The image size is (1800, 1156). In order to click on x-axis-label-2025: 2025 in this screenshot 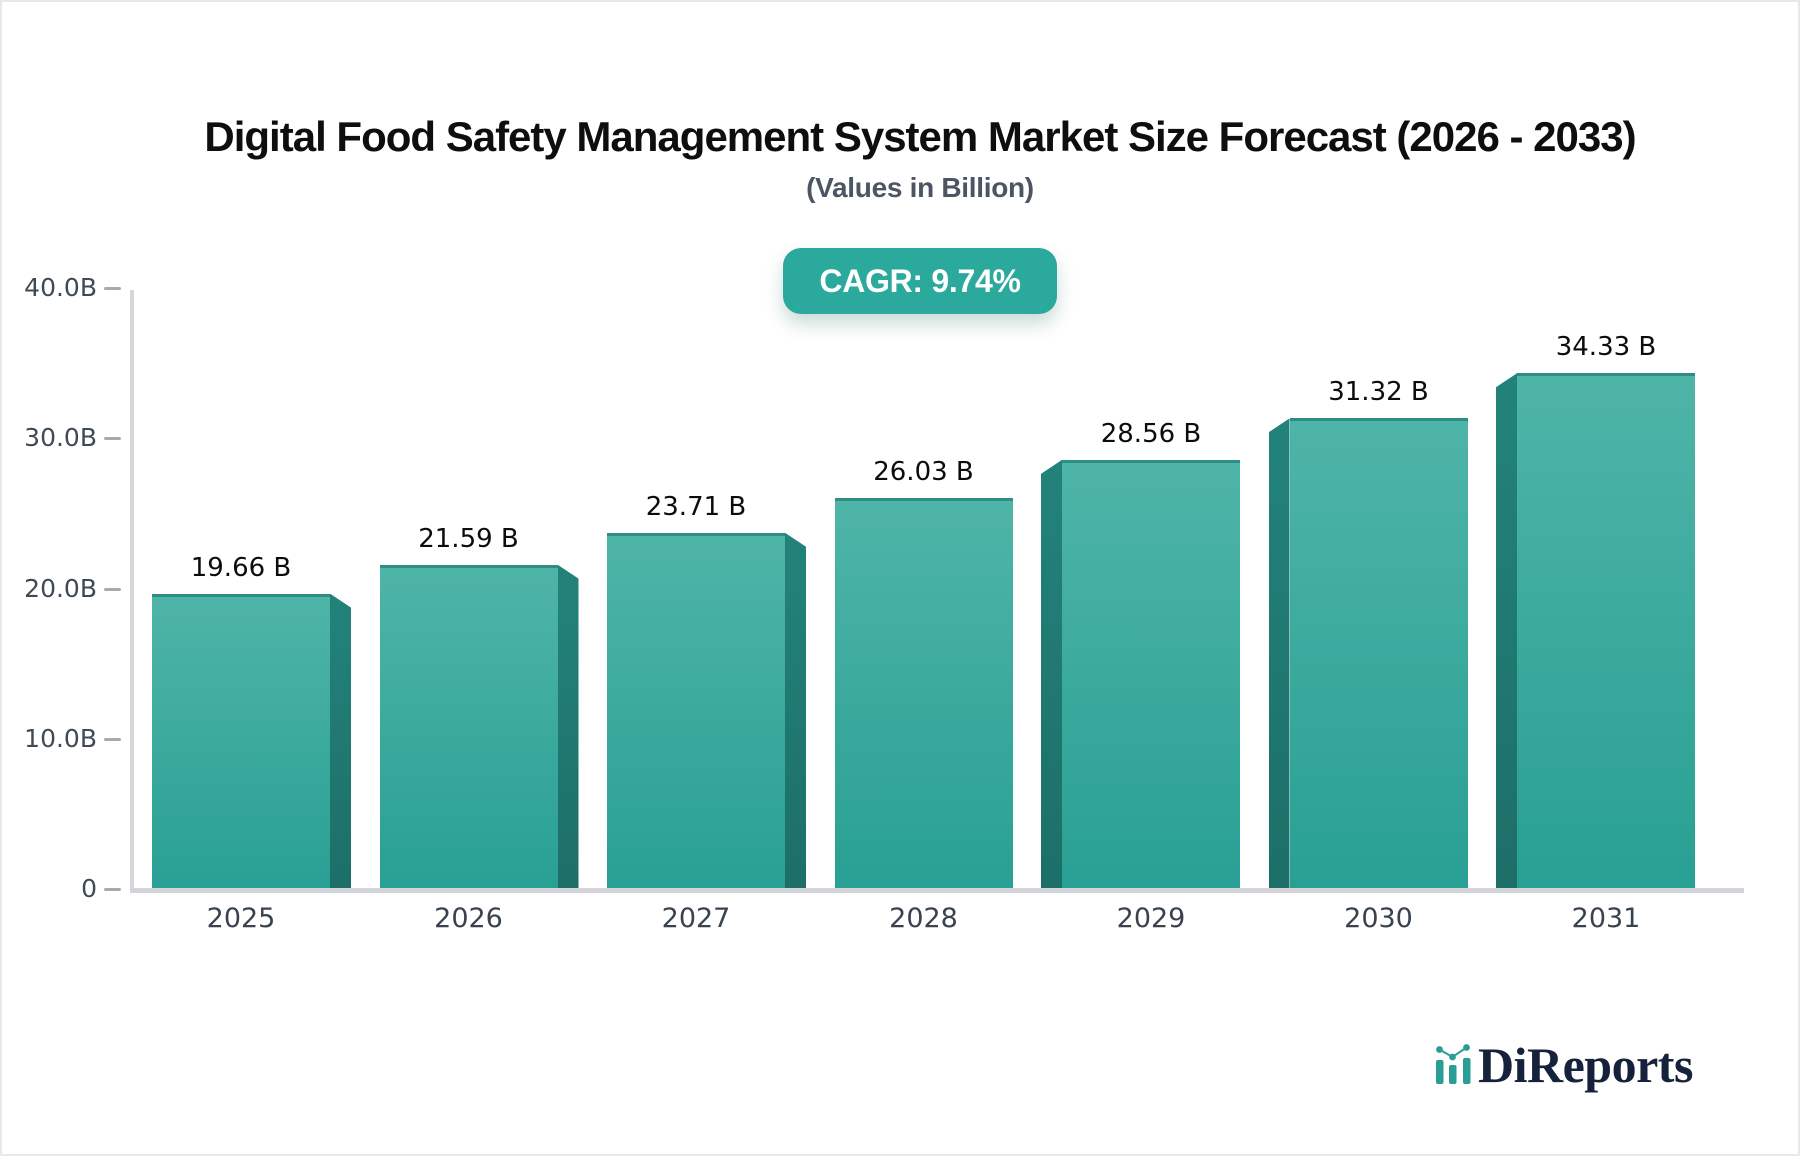, I will do `click(241, 918)`.